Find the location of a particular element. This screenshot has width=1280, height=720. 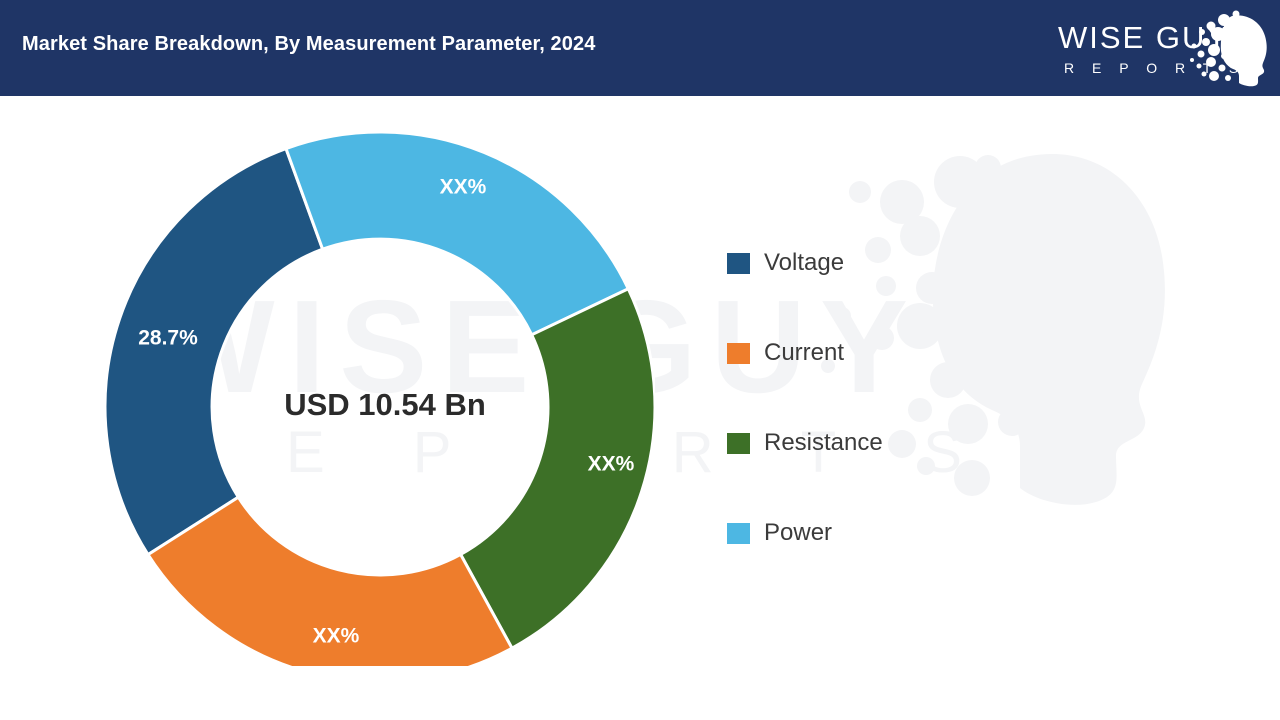

pie-label-resistance: XX% is located at coordinates (611, 464).